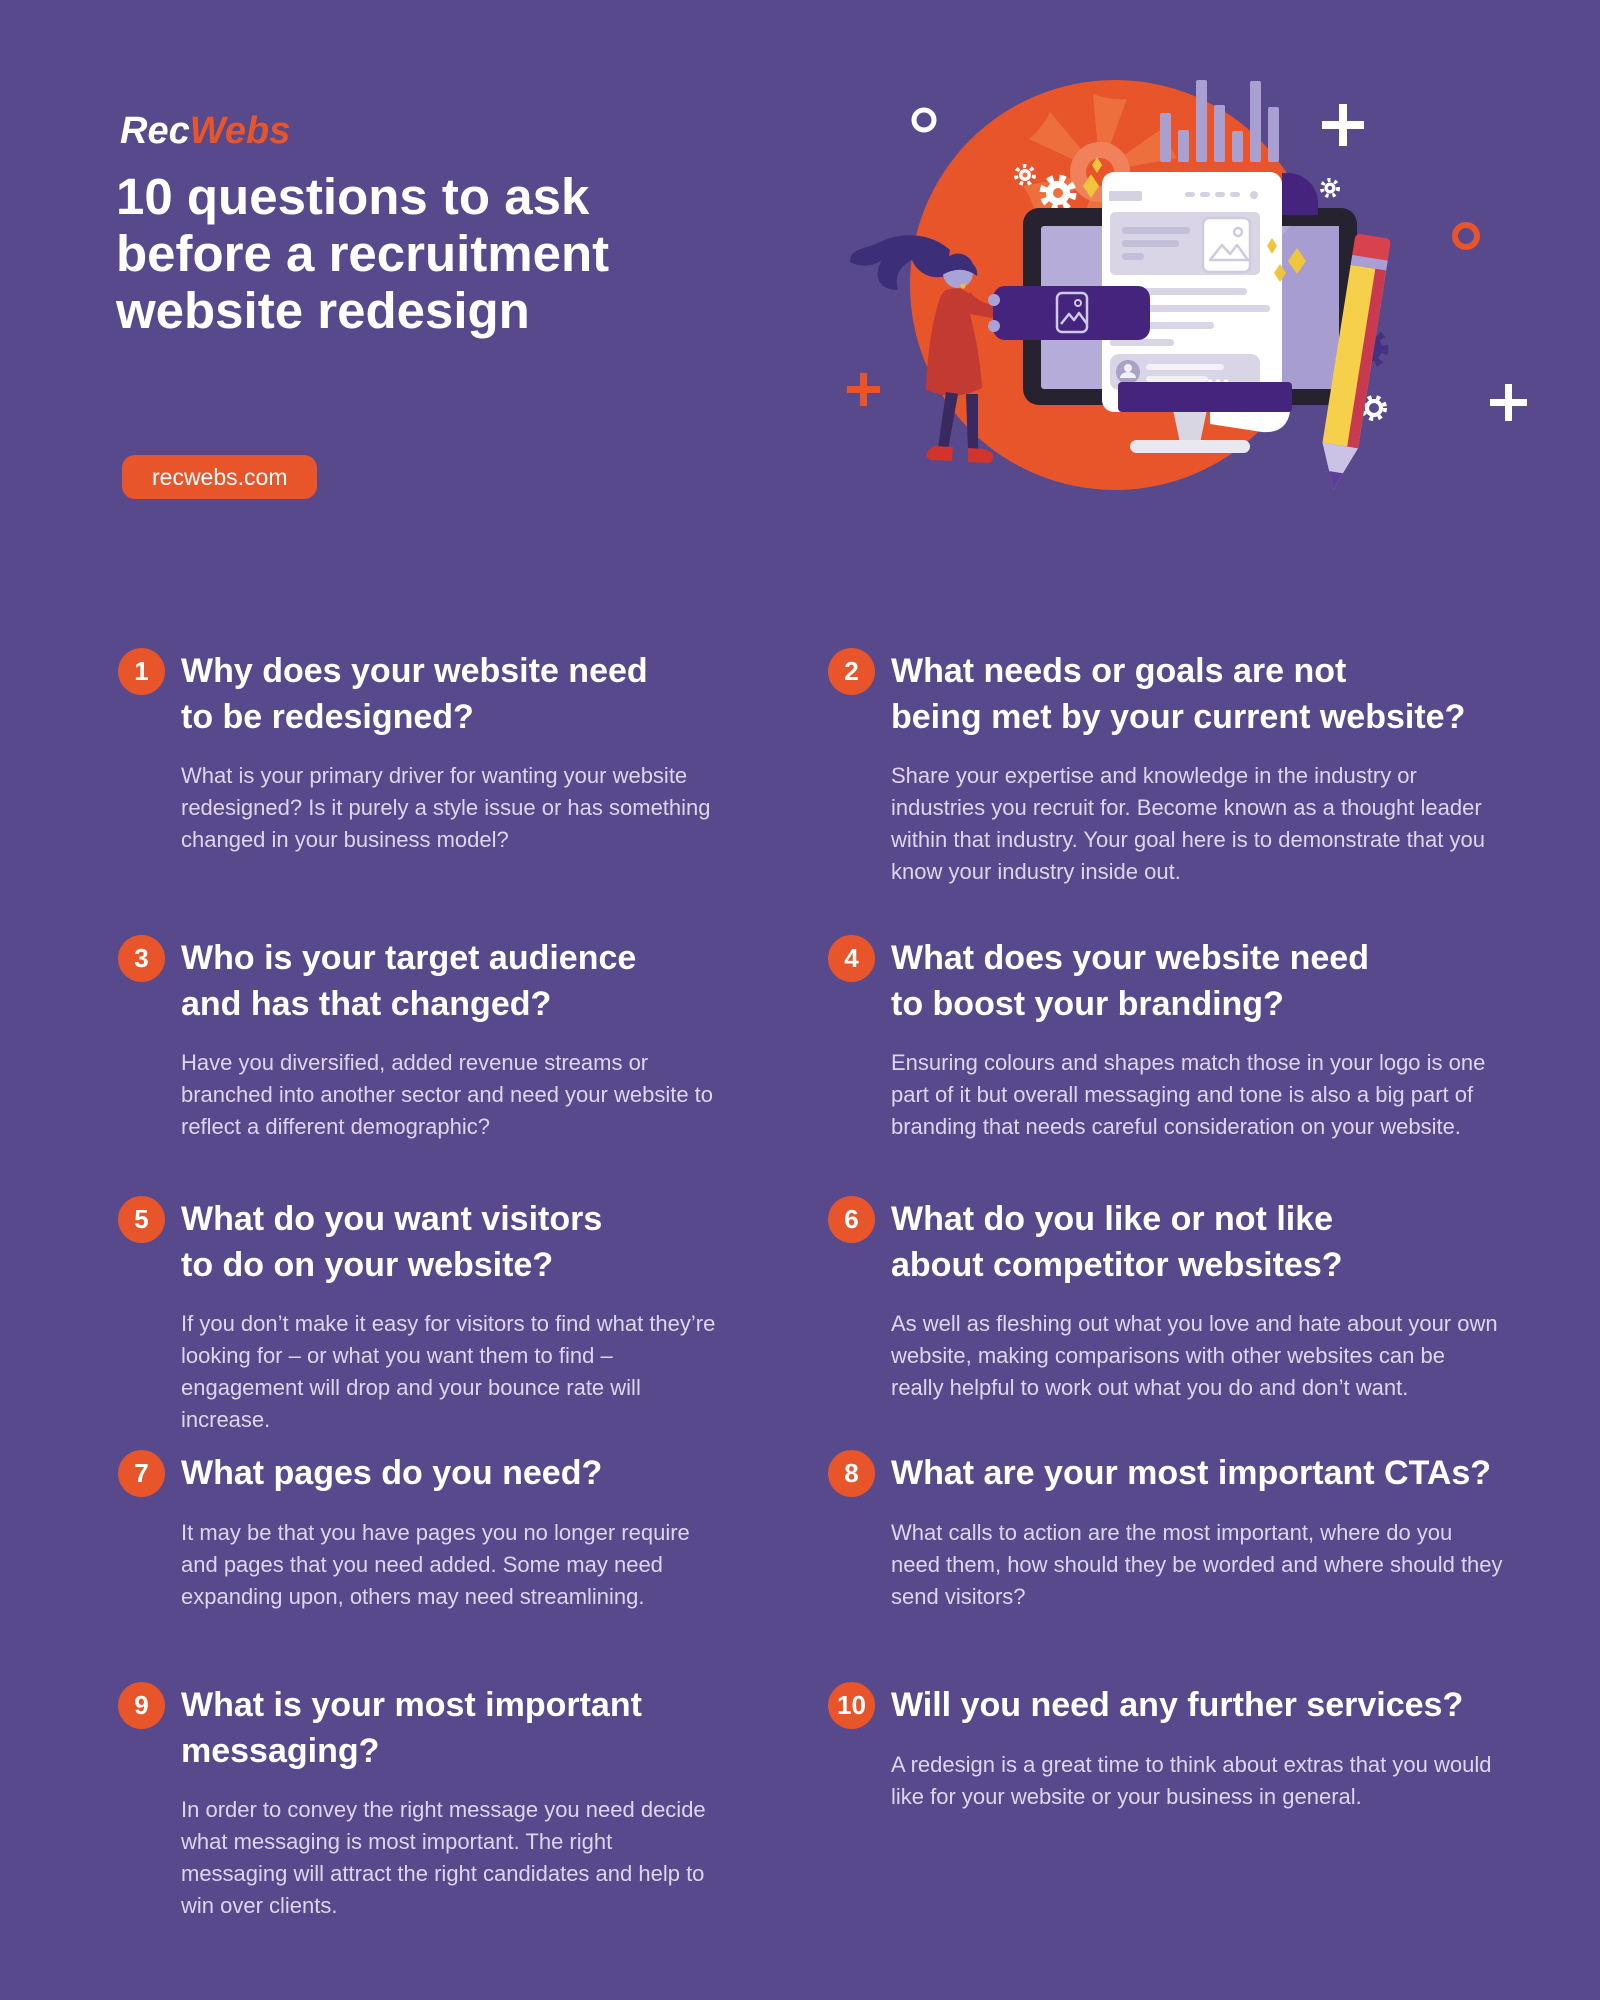 This screenshot has height=2000, width=1600. I want to click on site-url-badge: recwebs.com, so click(220, 477).